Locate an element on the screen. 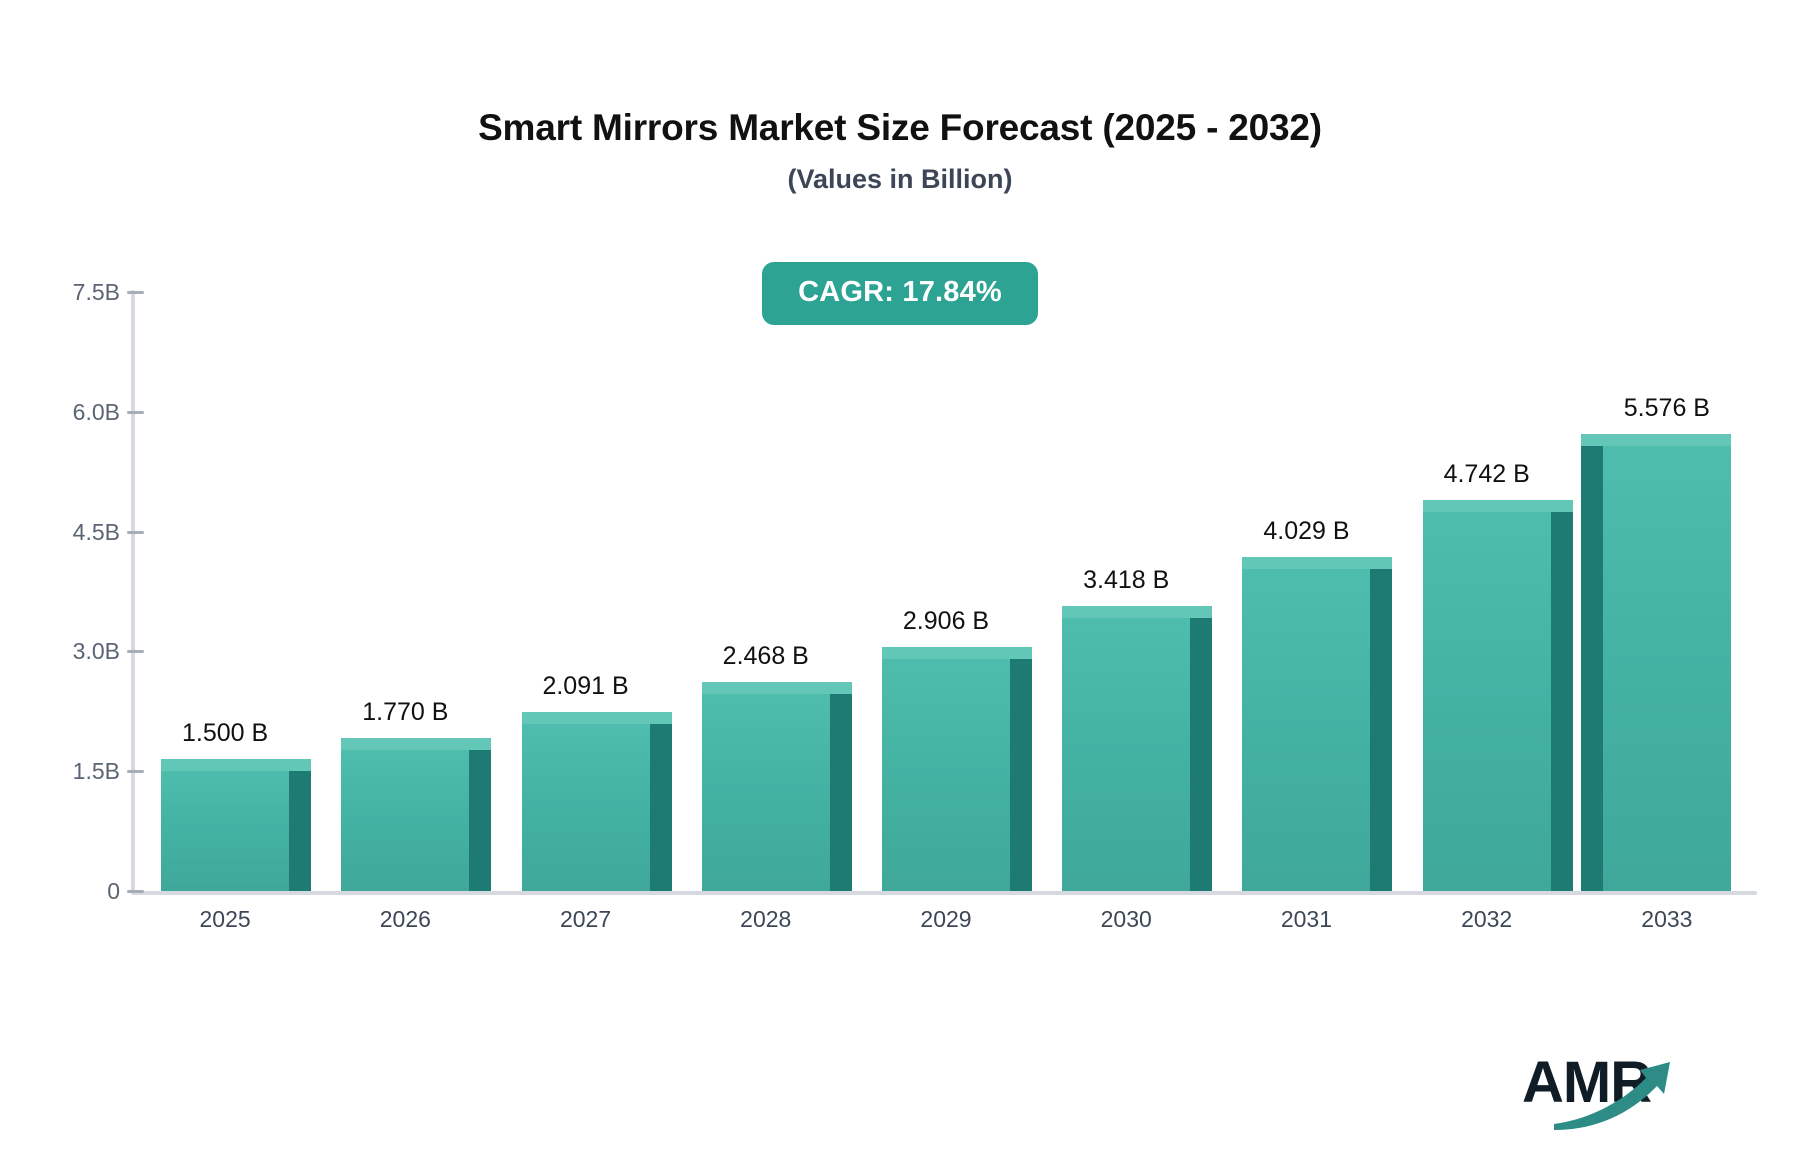 The width and height of the screenshot is (1800, 1156). y-axis-tick-label: 1.5B is located at coordinates (72, 771).